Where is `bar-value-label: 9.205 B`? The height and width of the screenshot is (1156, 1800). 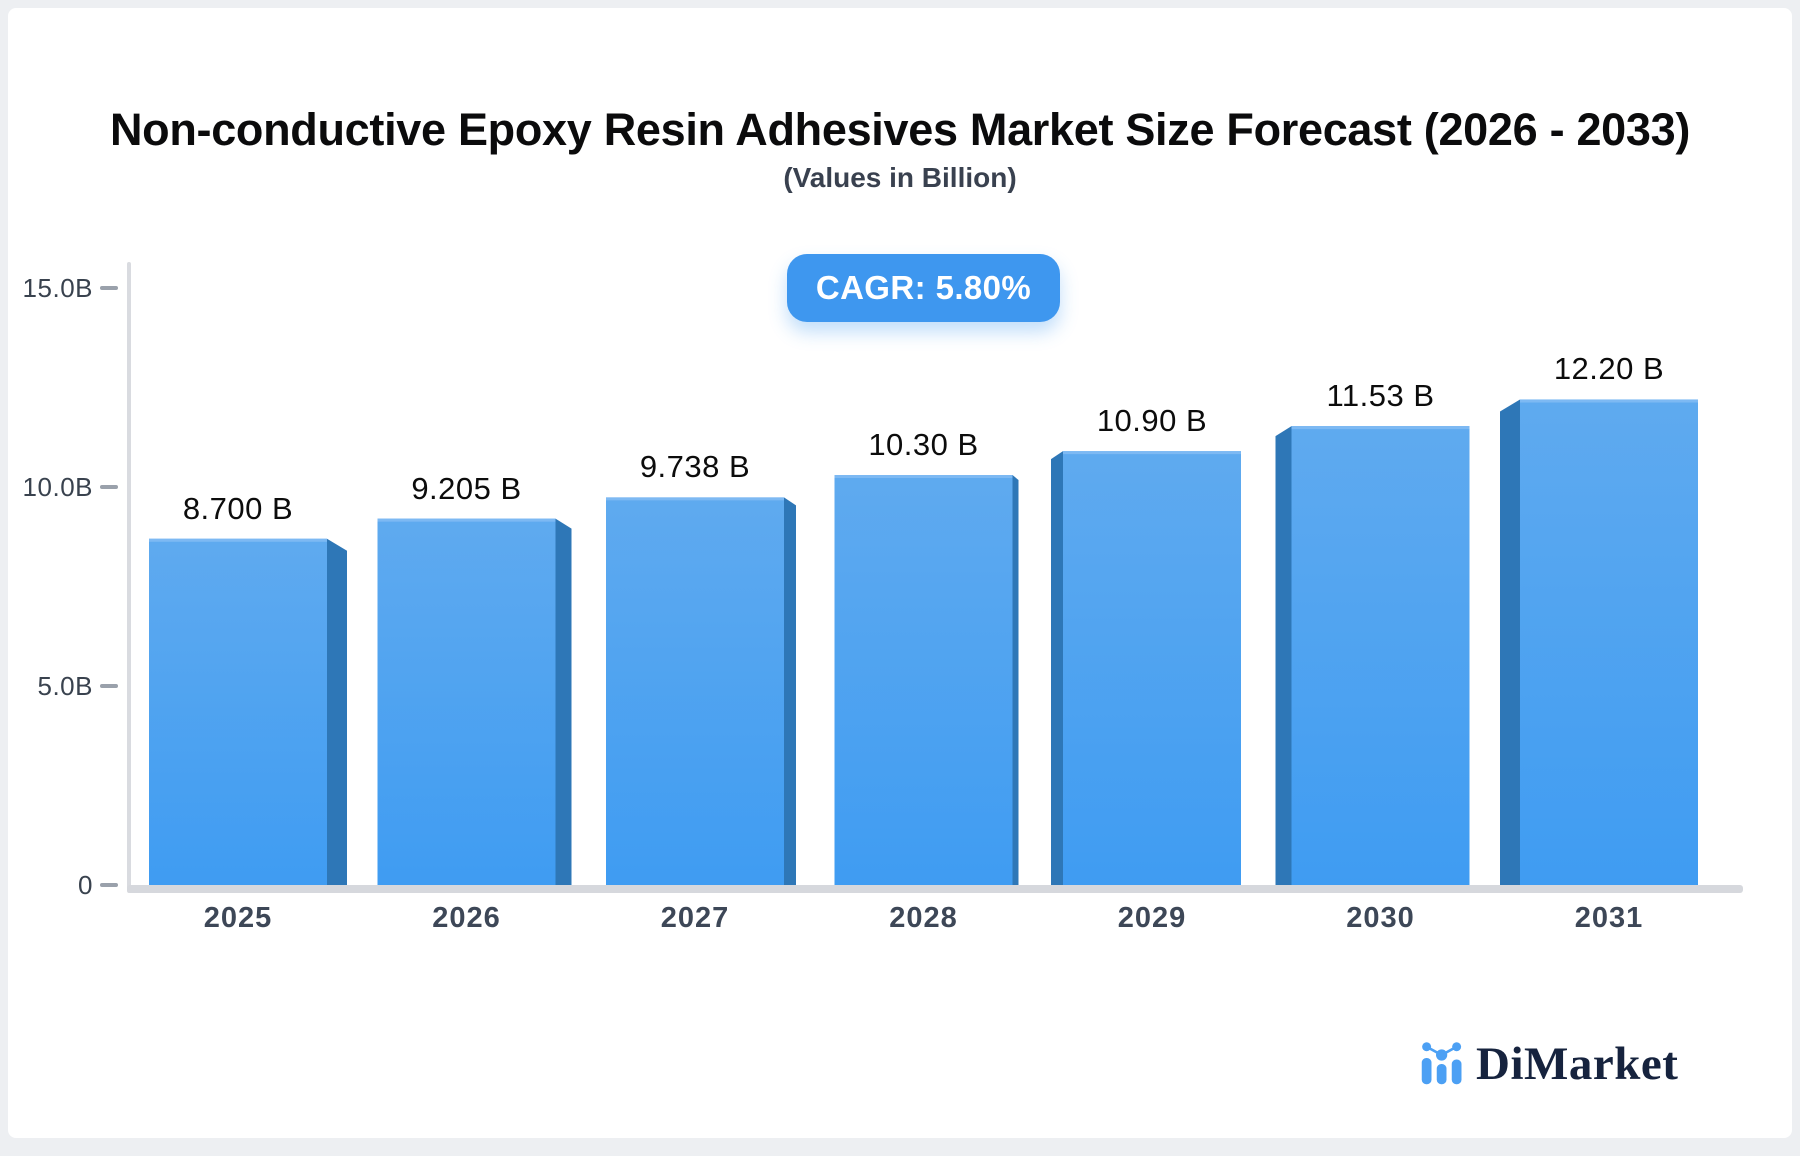 bar-value-label: 9.205 B is located at coordinates (466, 488).